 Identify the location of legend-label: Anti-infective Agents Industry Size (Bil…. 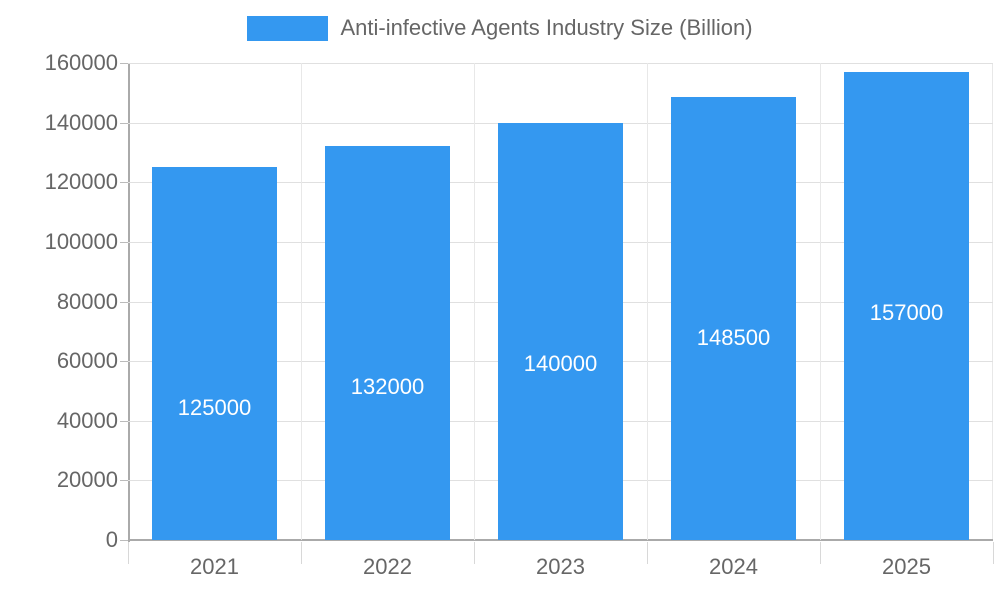
(546, 27).